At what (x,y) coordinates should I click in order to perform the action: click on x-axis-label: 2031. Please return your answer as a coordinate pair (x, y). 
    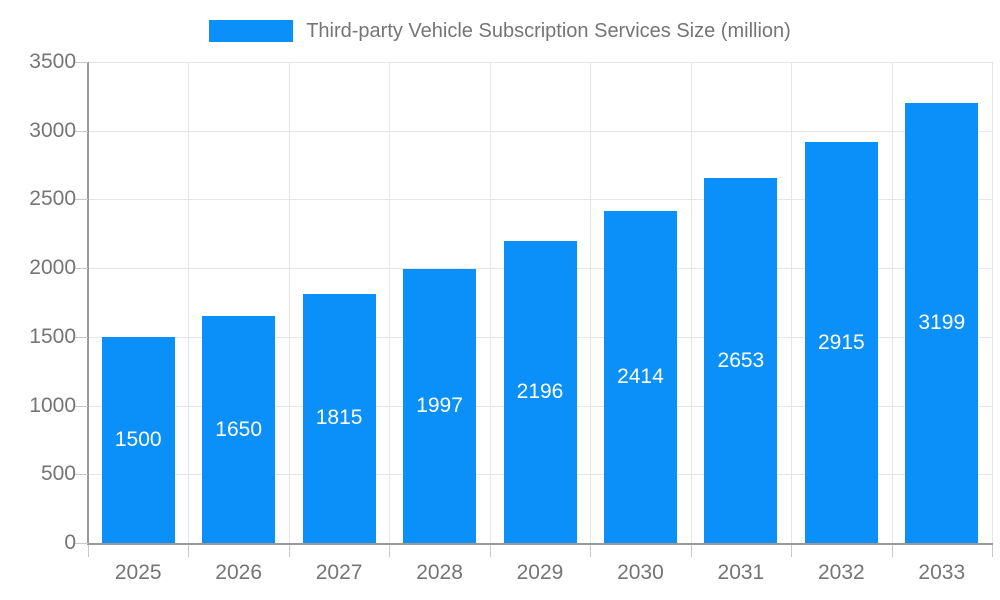
    Looking at the image, I should click on (741, 572).